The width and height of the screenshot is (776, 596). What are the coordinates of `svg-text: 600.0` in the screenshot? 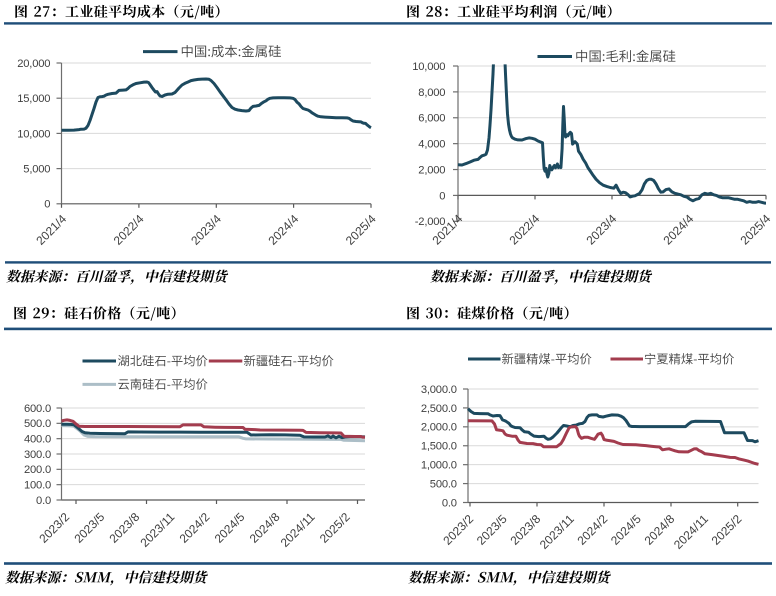 It's located at (37, 409).